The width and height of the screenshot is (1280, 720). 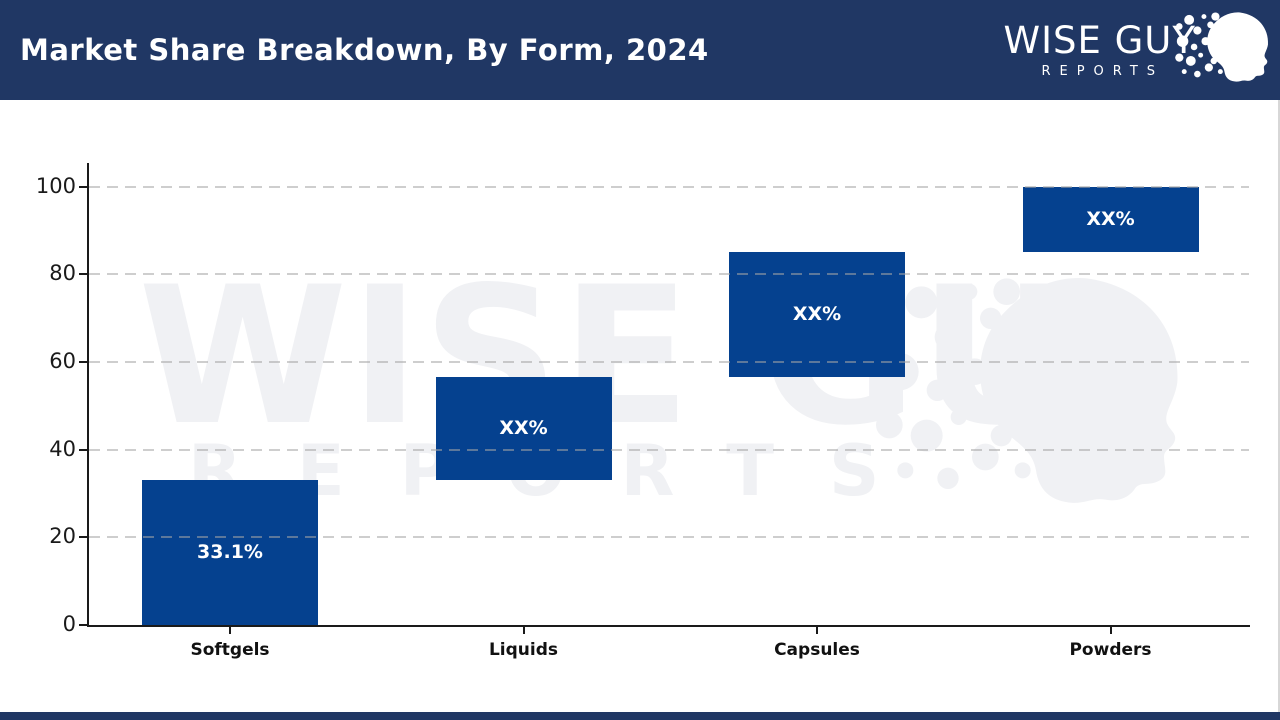 I want to click on axis-left-spine, so click(x=88, y=395).